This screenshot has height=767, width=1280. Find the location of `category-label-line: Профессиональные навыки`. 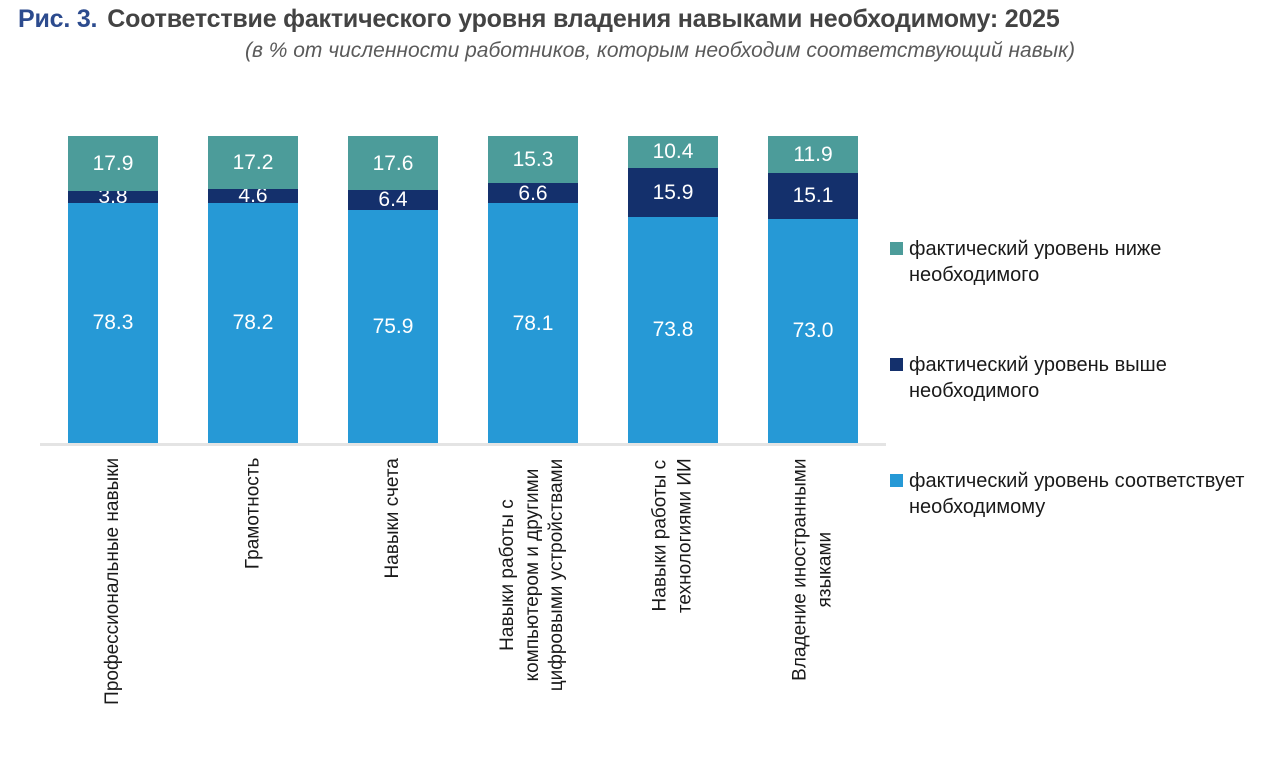

category-label-line: Профессиональные навыки is located at coordinates (112, 581).